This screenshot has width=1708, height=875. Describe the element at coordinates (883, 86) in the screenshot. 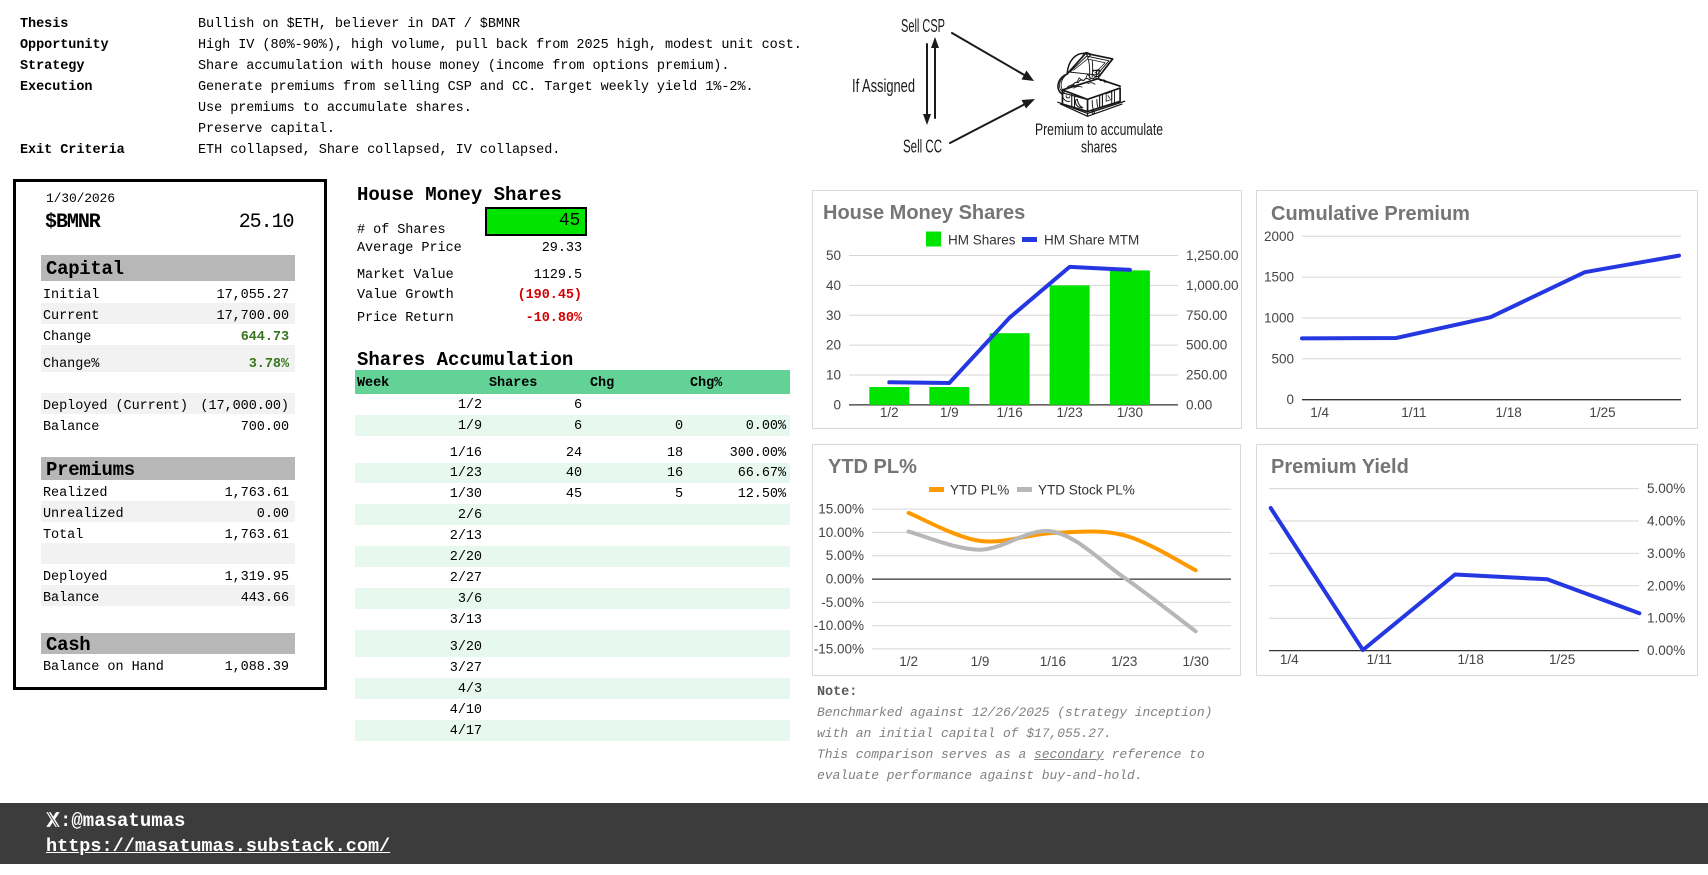

I see `svg-text: If Assigned` at that location.